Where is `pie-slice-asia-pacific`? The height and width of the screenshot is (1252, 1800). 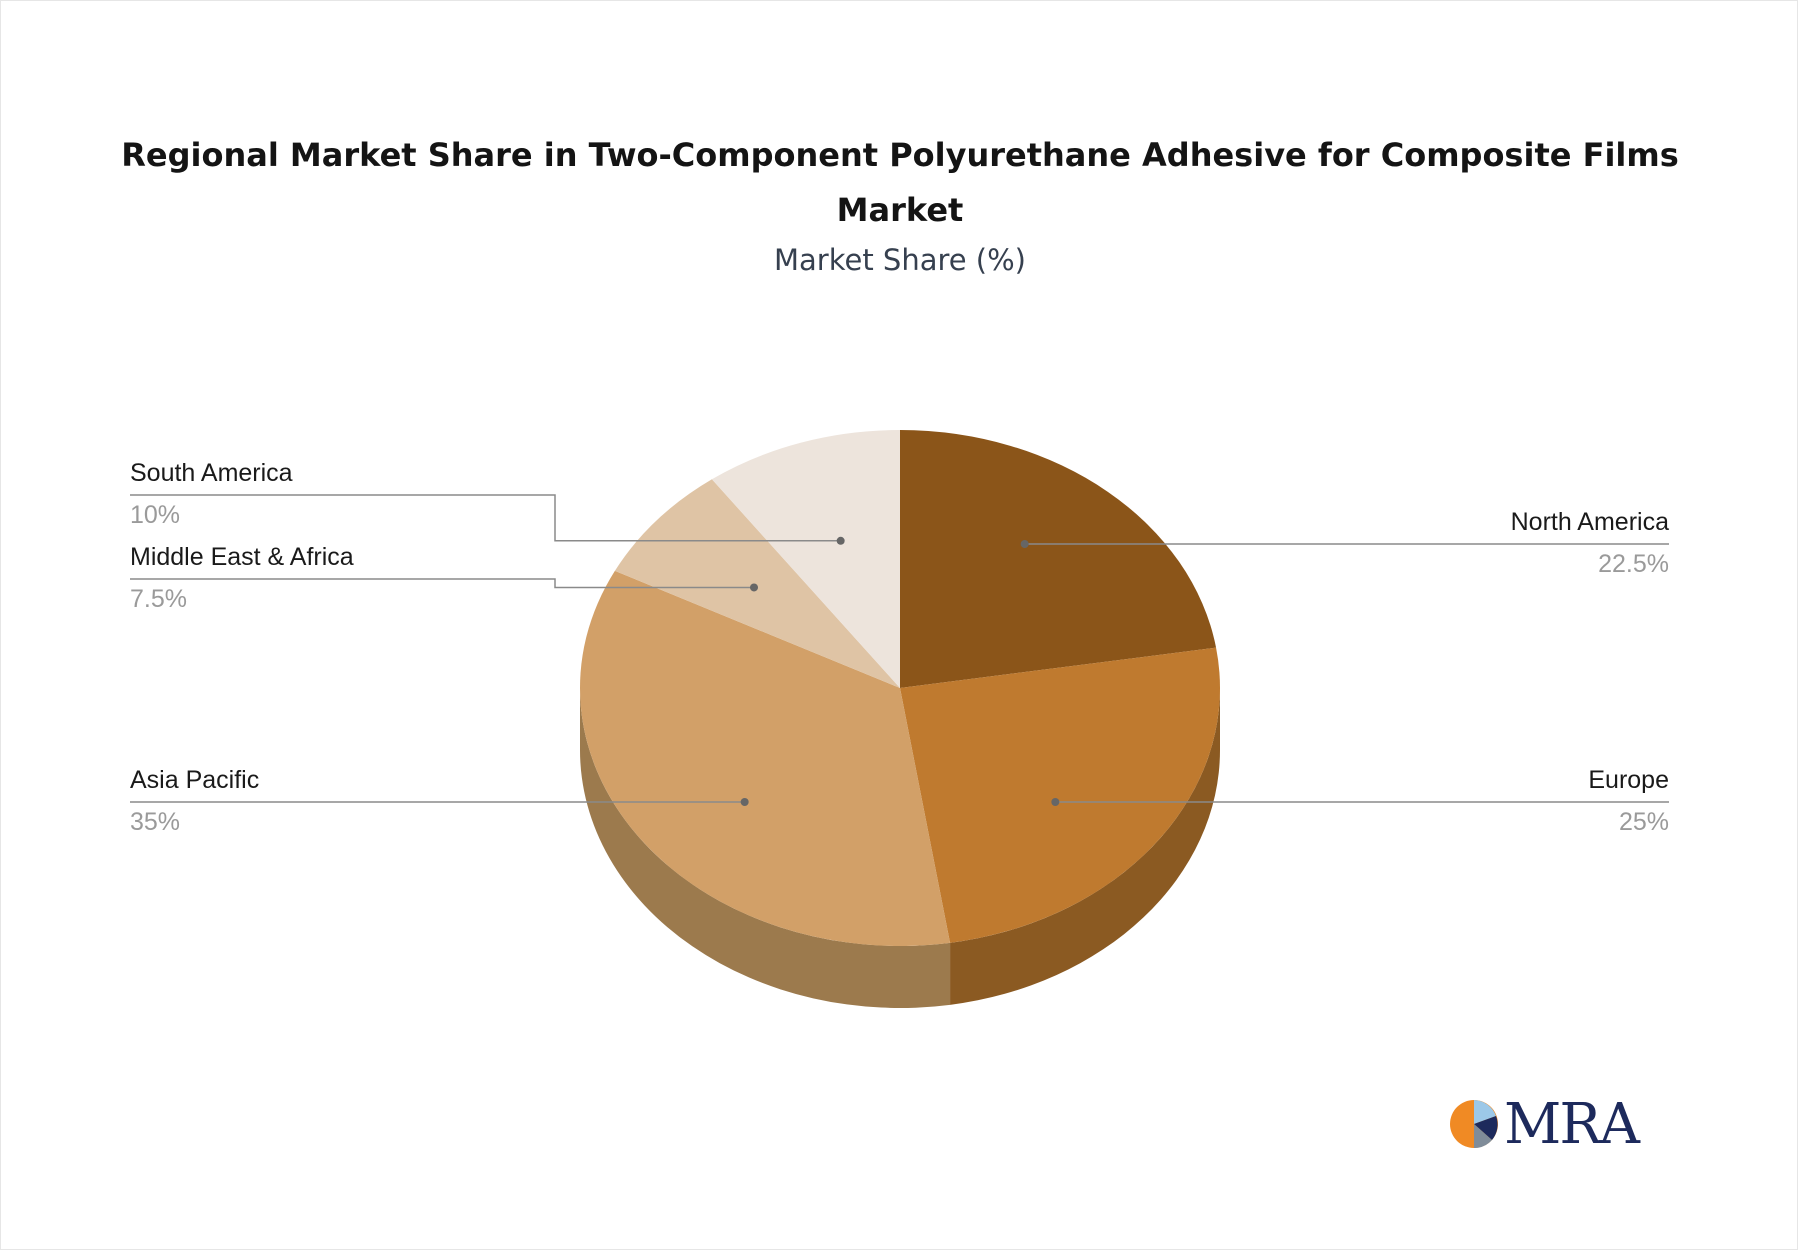
pie-slice-asia-pacific is located at coordinates (765, 758).